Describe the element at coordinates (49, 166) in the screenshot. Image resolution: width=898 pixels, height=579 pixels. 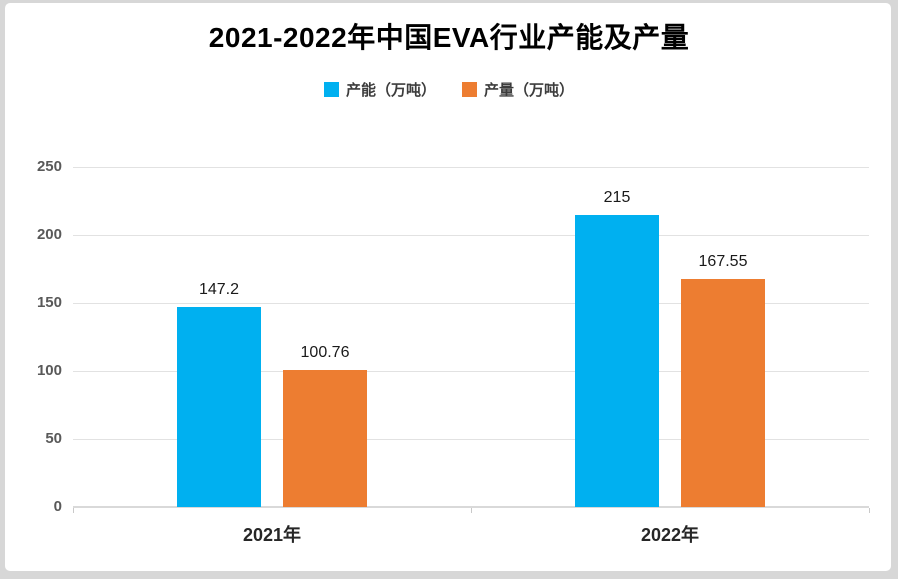
I see `y-axis-tick-label: 250` at that location.